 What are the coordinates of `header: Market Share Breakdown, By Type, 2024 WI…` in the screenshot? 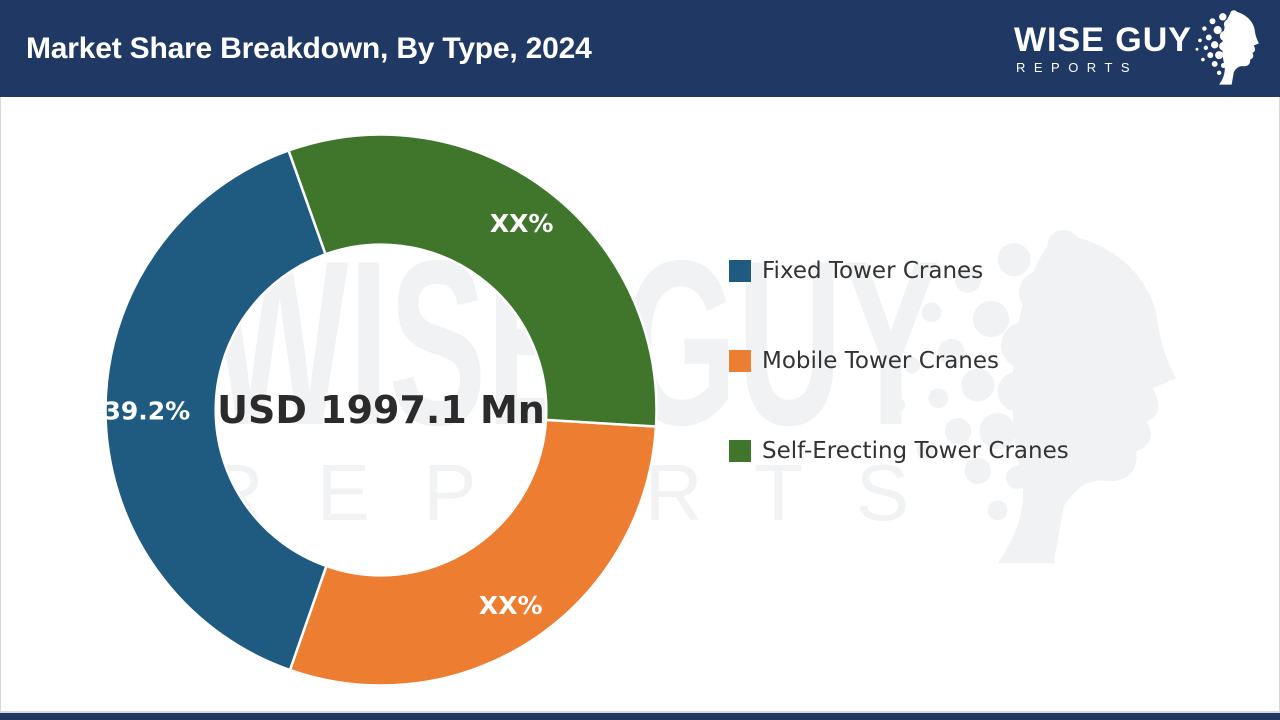 It's located at (640, 48).